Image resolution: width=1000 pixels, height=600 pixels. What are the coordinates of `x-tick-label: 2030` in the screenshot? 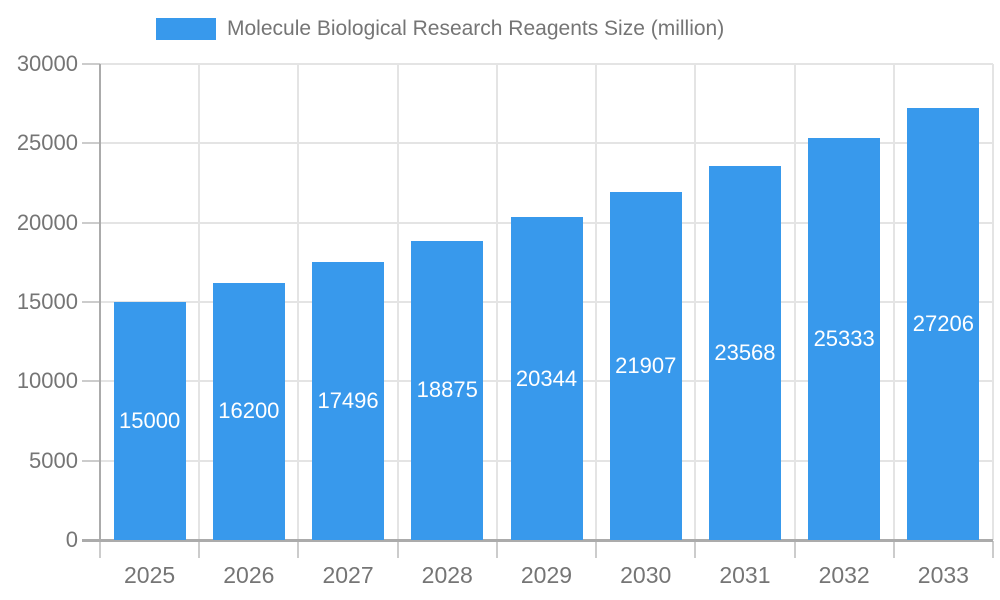 It's located at (646, 575).